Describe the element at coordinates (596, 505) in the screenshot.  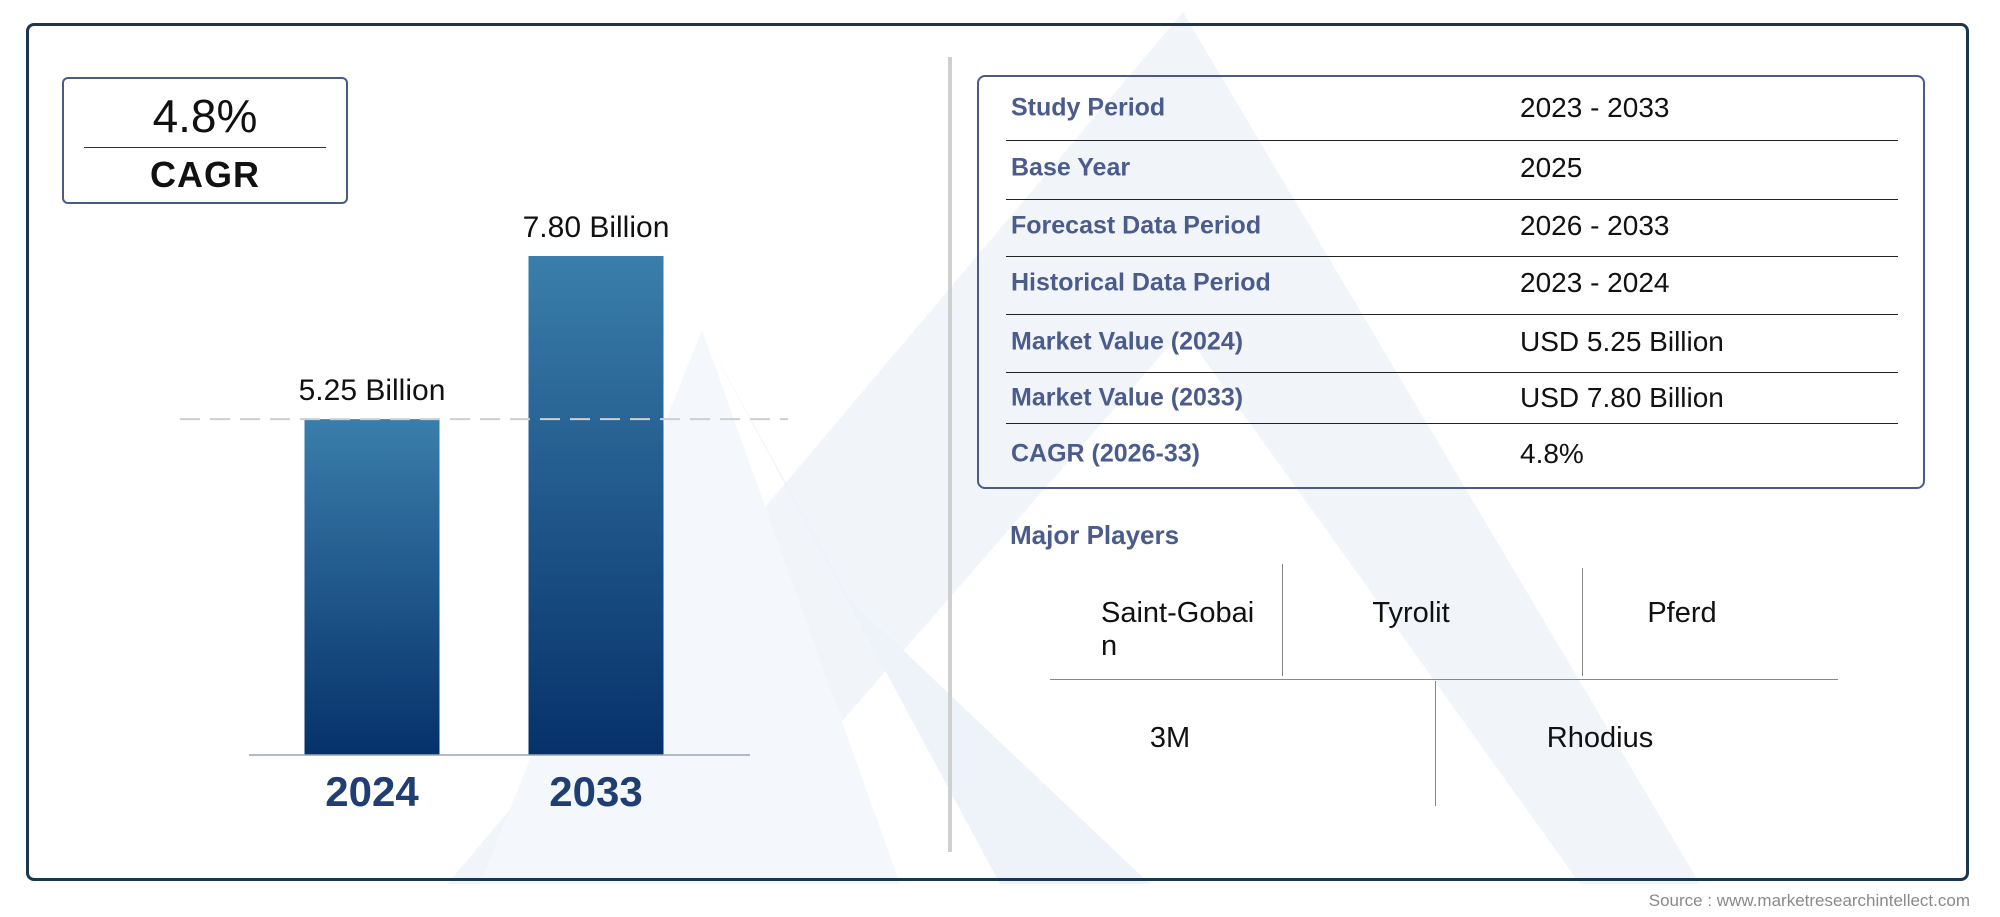
I see `bar-2033` at that location.